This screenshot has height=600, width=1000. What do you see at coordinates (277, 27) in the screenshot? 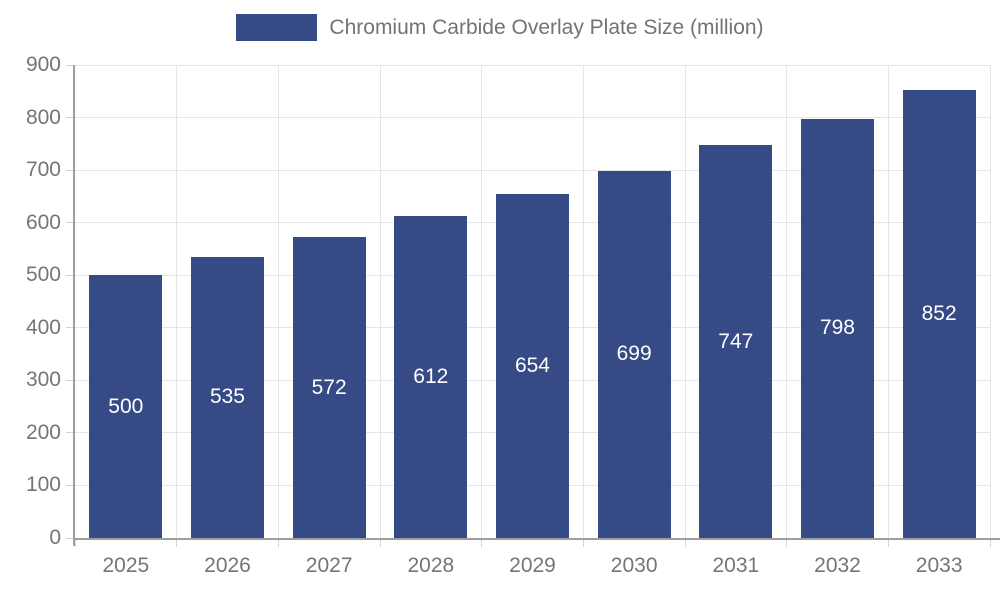
I see `legend-swatch` at bounding box center [277, 27].